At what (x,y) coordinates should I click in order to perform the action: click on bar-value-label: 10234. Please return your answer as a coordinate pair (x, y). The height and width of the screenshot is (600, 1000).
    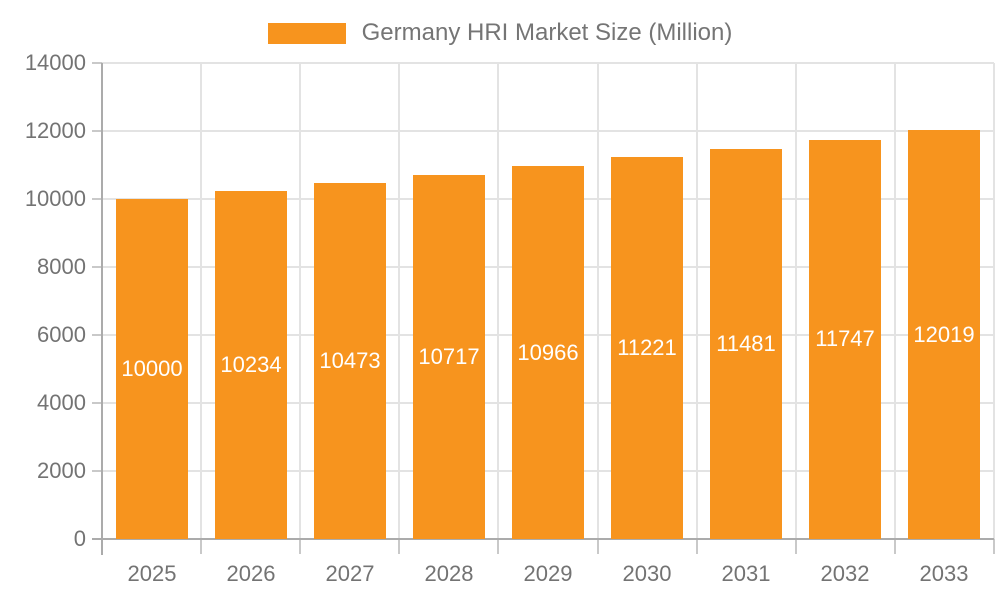
    Looking at the image, I should click on (251, 364).